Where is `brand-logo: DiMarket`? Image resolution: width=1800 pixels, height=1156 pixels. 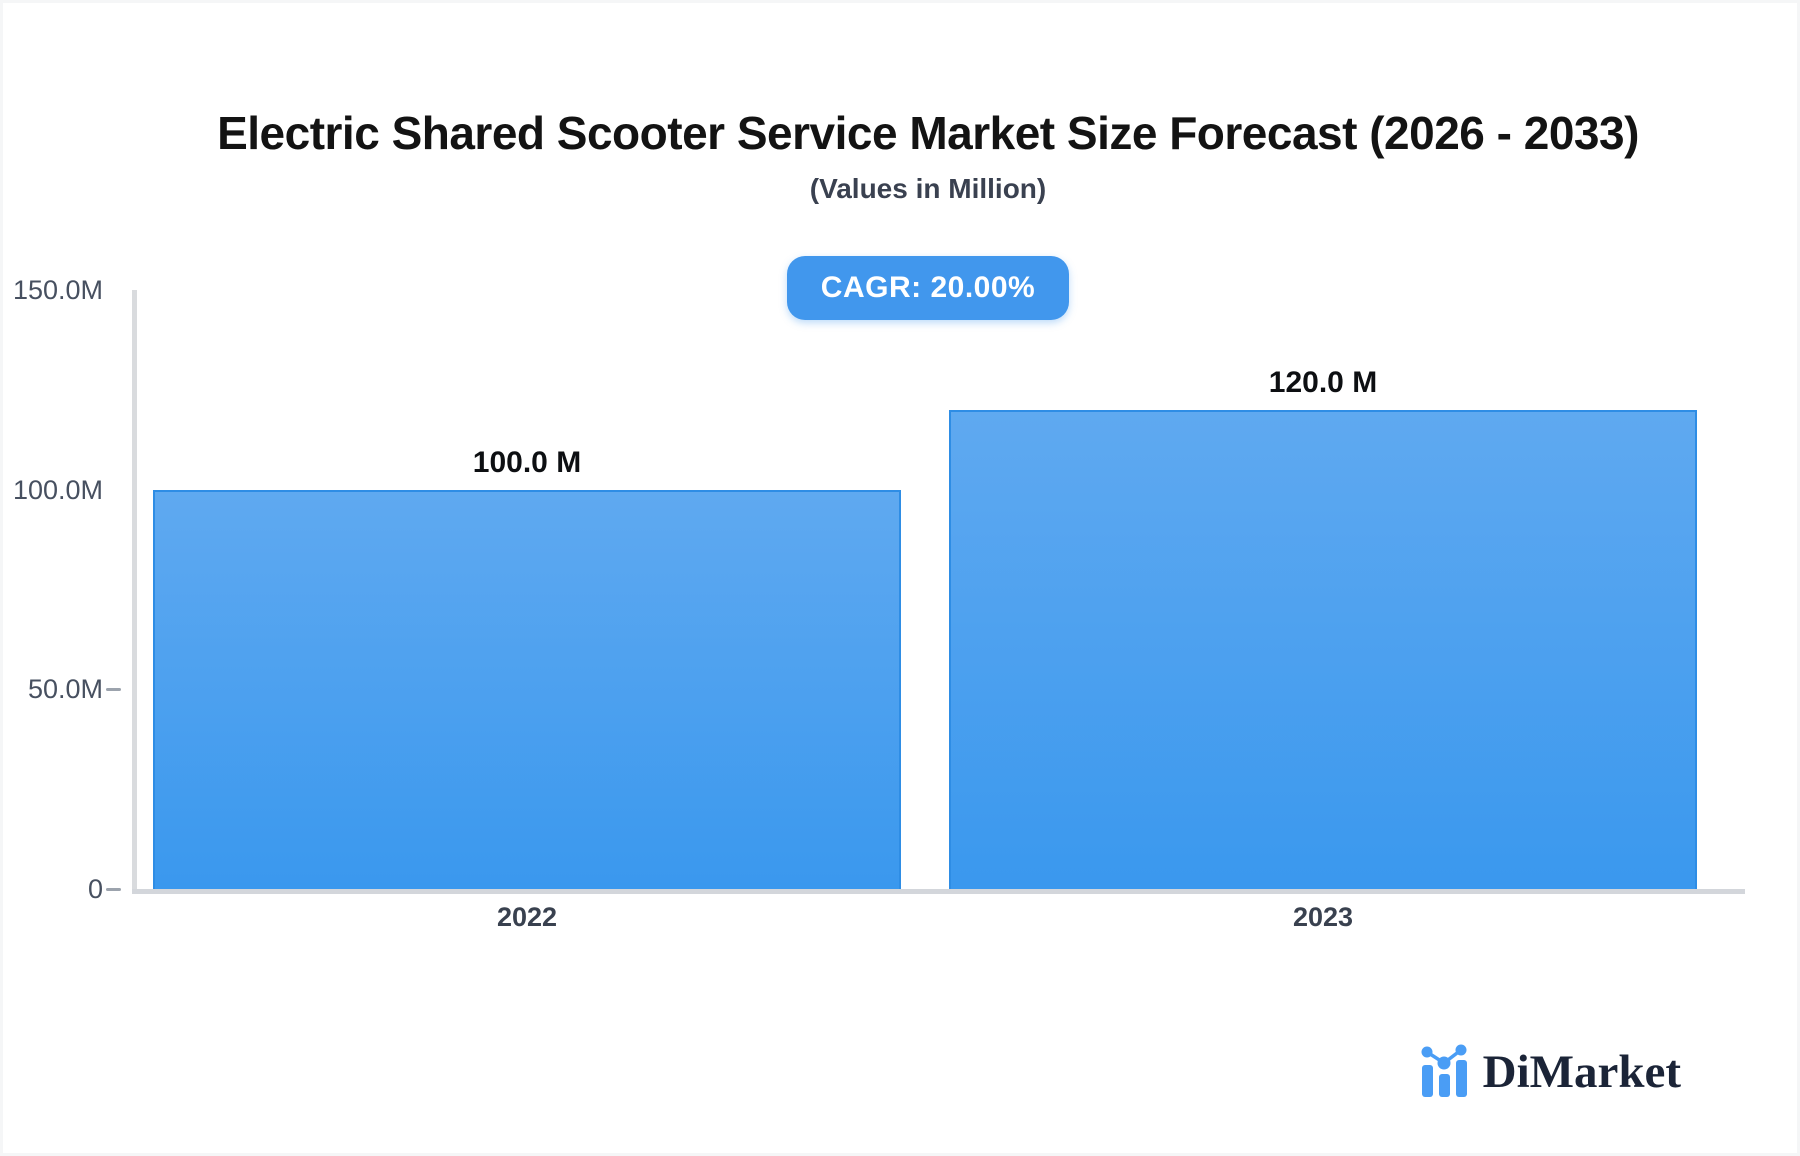 brand-logo: DiMarket is located at coordinates (1549, 1072).